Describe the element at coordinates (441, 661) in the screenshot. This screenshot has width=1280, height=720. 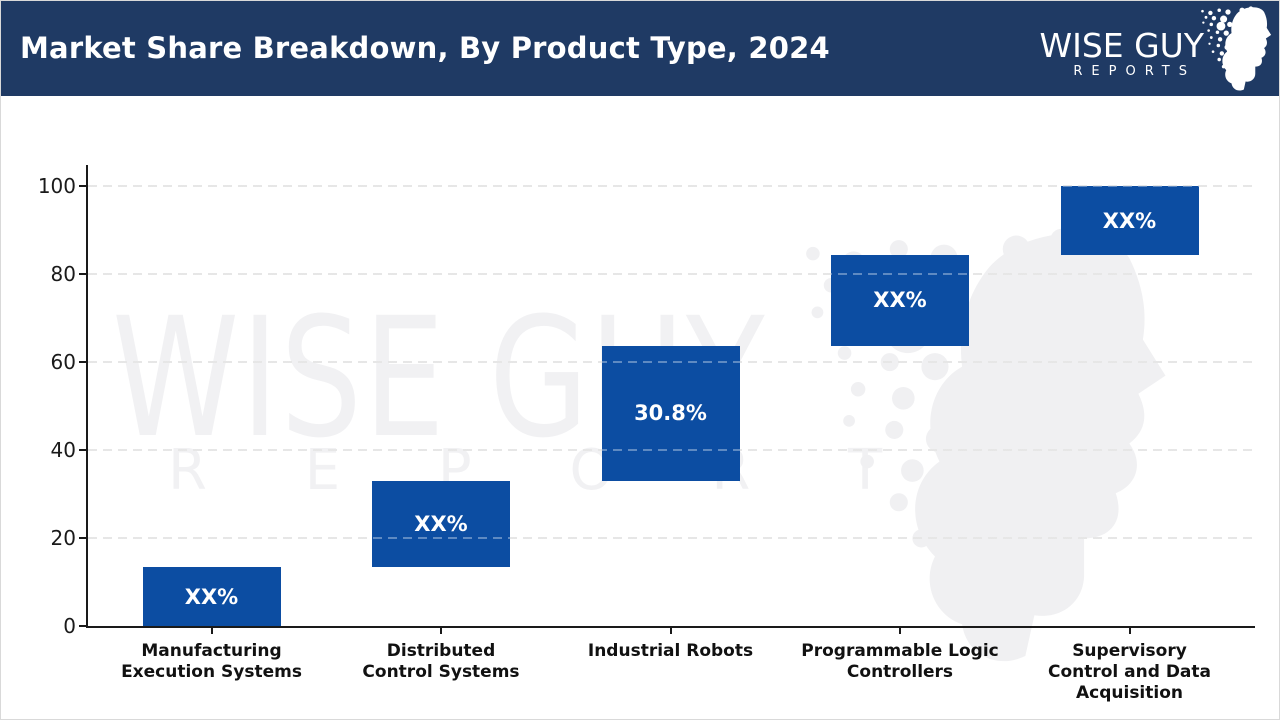
I see `x-category-label: Distributed Control Systems` at that location.